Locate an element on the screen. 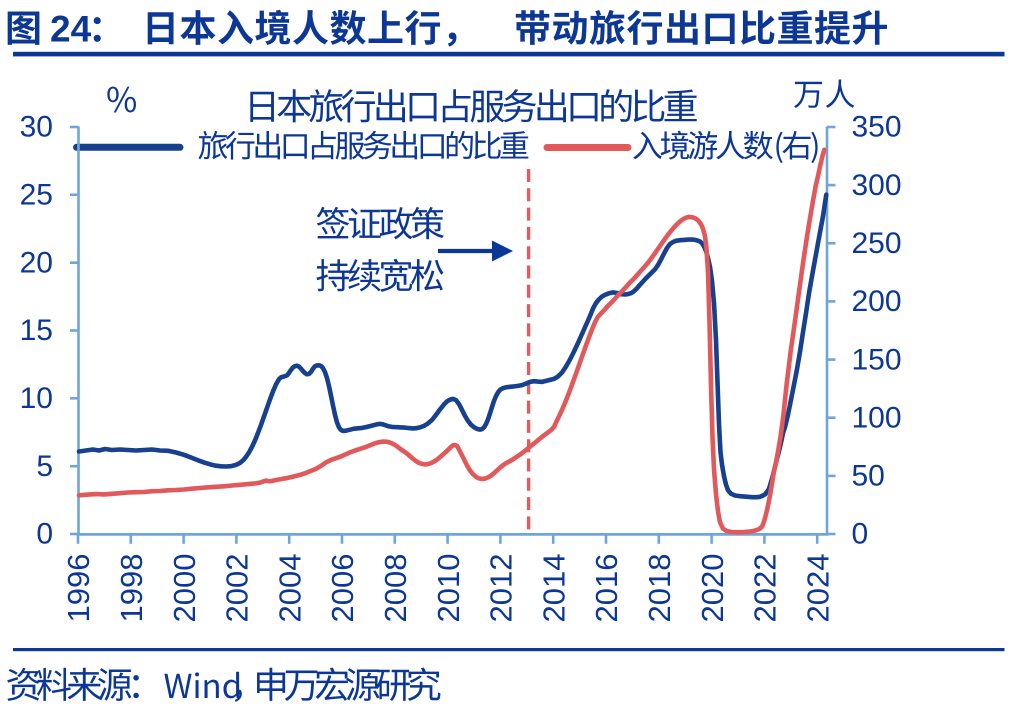 This screenshot has height=723, width=1014. svg-text: 2024 is located at coordinates (817, 588).